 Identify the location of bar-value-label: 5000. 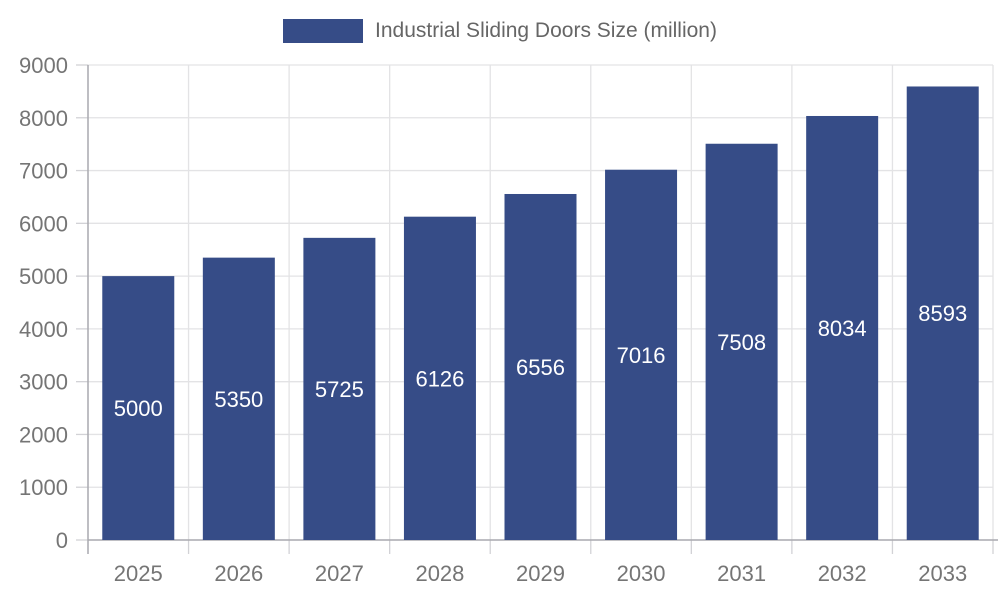
(138, 408).